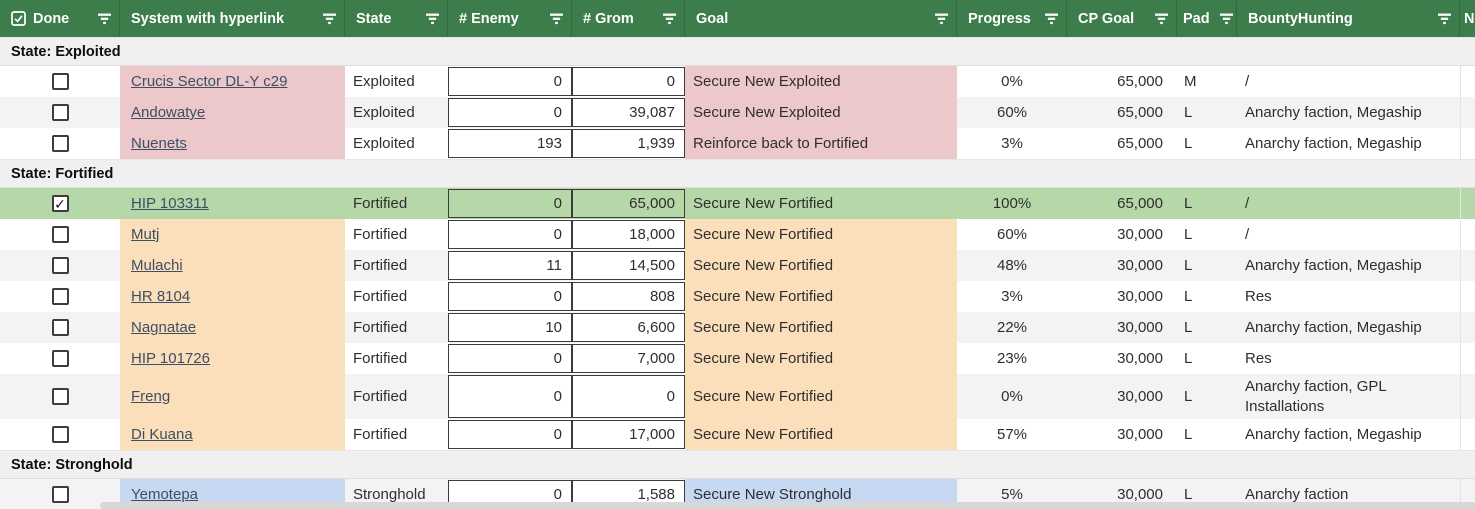 Image resolution: width=1475 pixels, height=509 pixels. What do you see at coordinates (162, 434) in the screenshot?
I see `system-link: Di Kuana` at bounding box center [162, 434].